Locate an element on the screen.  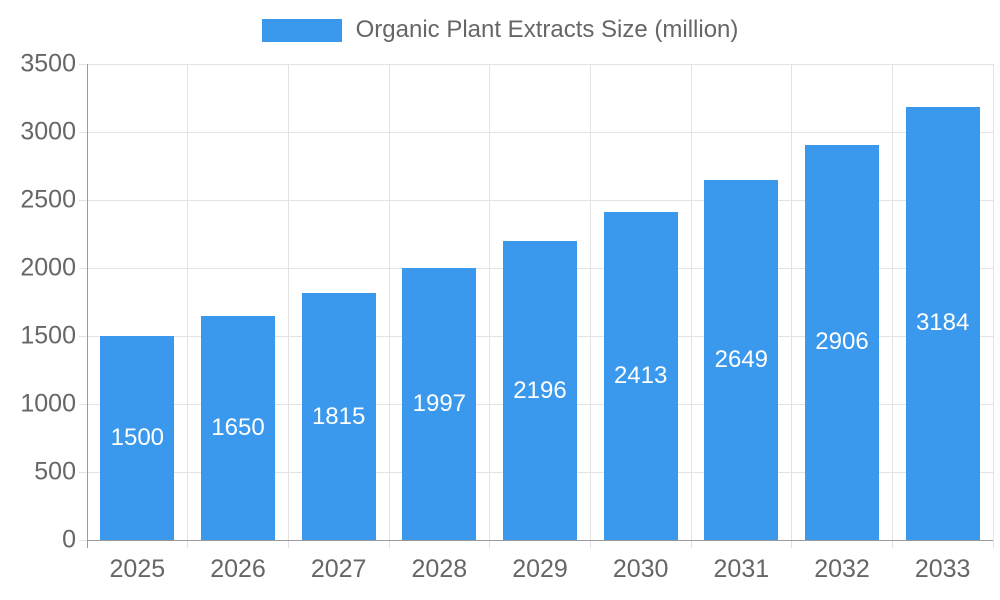
y-axis-tick-label: 2500 is located at coordinates (48, 199).